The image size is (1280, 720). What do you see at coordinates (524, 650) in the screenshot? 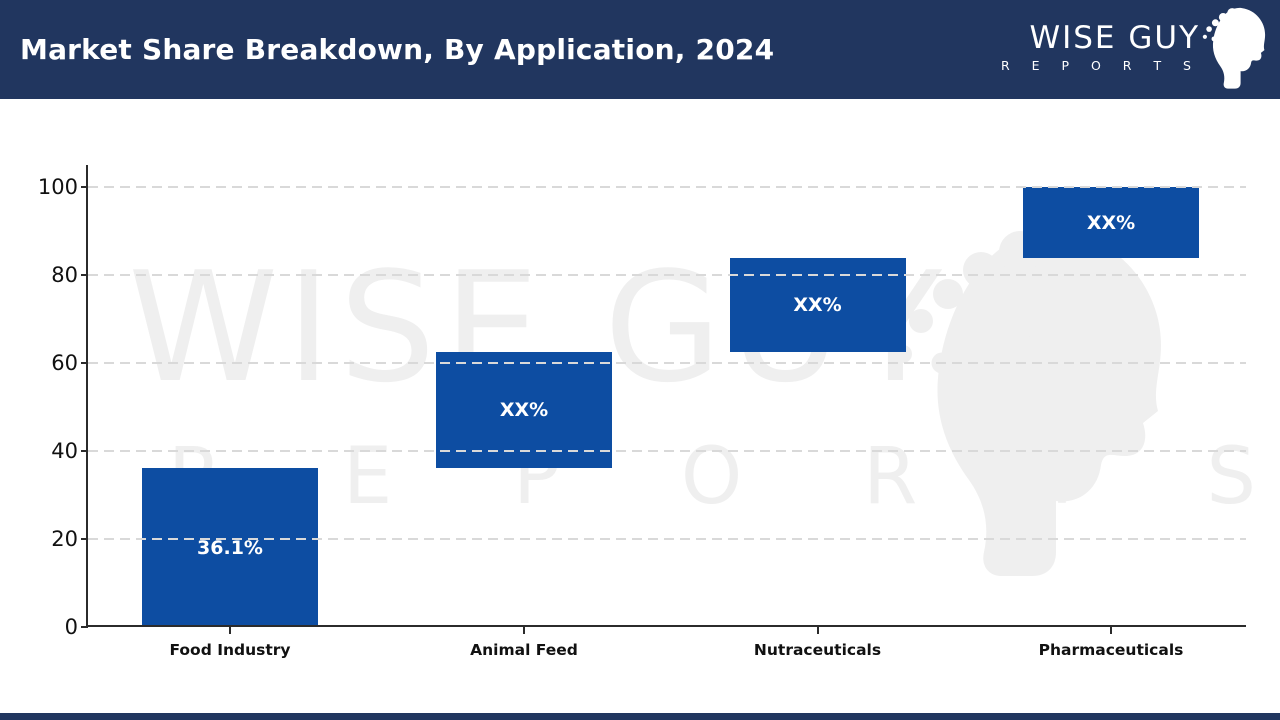
I see `x-category-label: Animal Feed` at bounding box center [524, 650].